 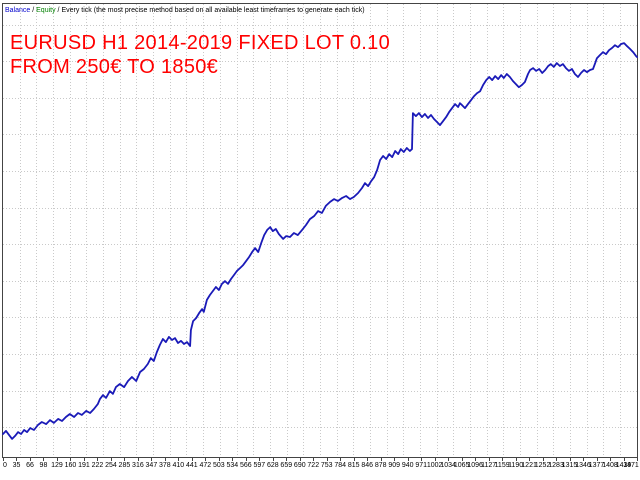 I want to click on x-tick-label: 66, so click(x=30, y=465).